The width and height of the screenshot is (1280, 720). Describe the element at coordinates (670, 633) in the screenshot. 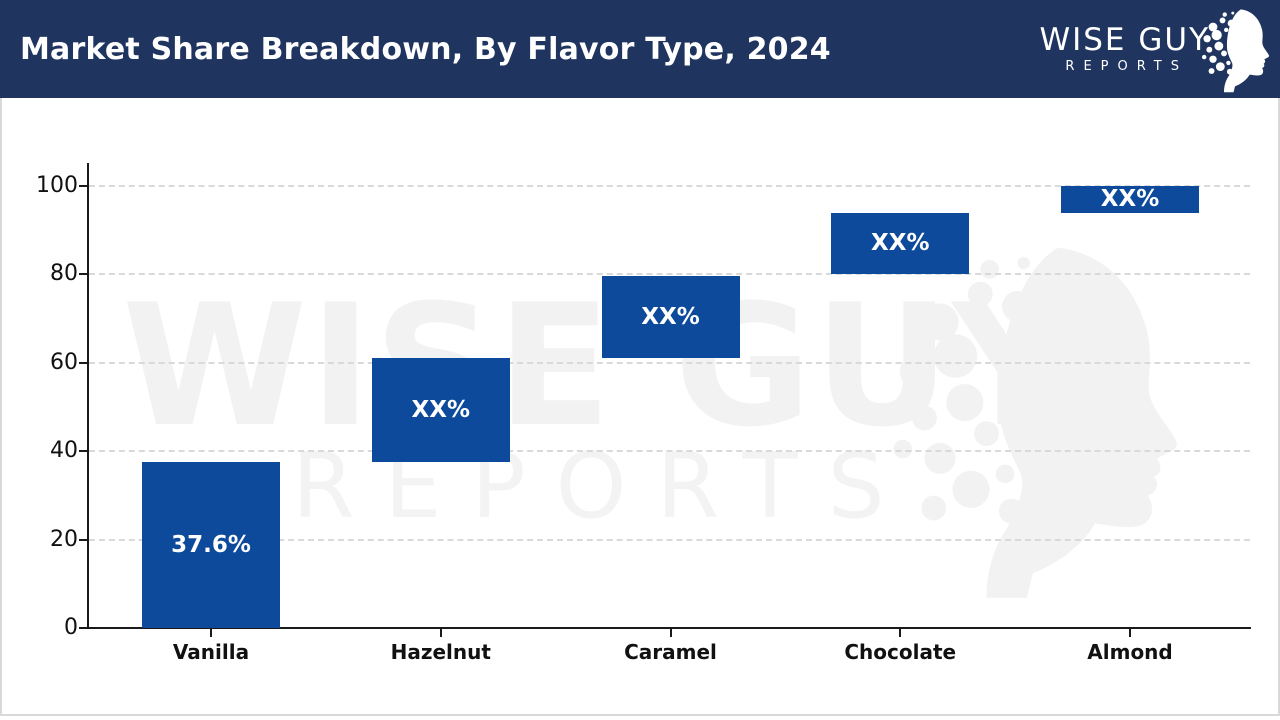

I see `x-tick-caramel` at that location.